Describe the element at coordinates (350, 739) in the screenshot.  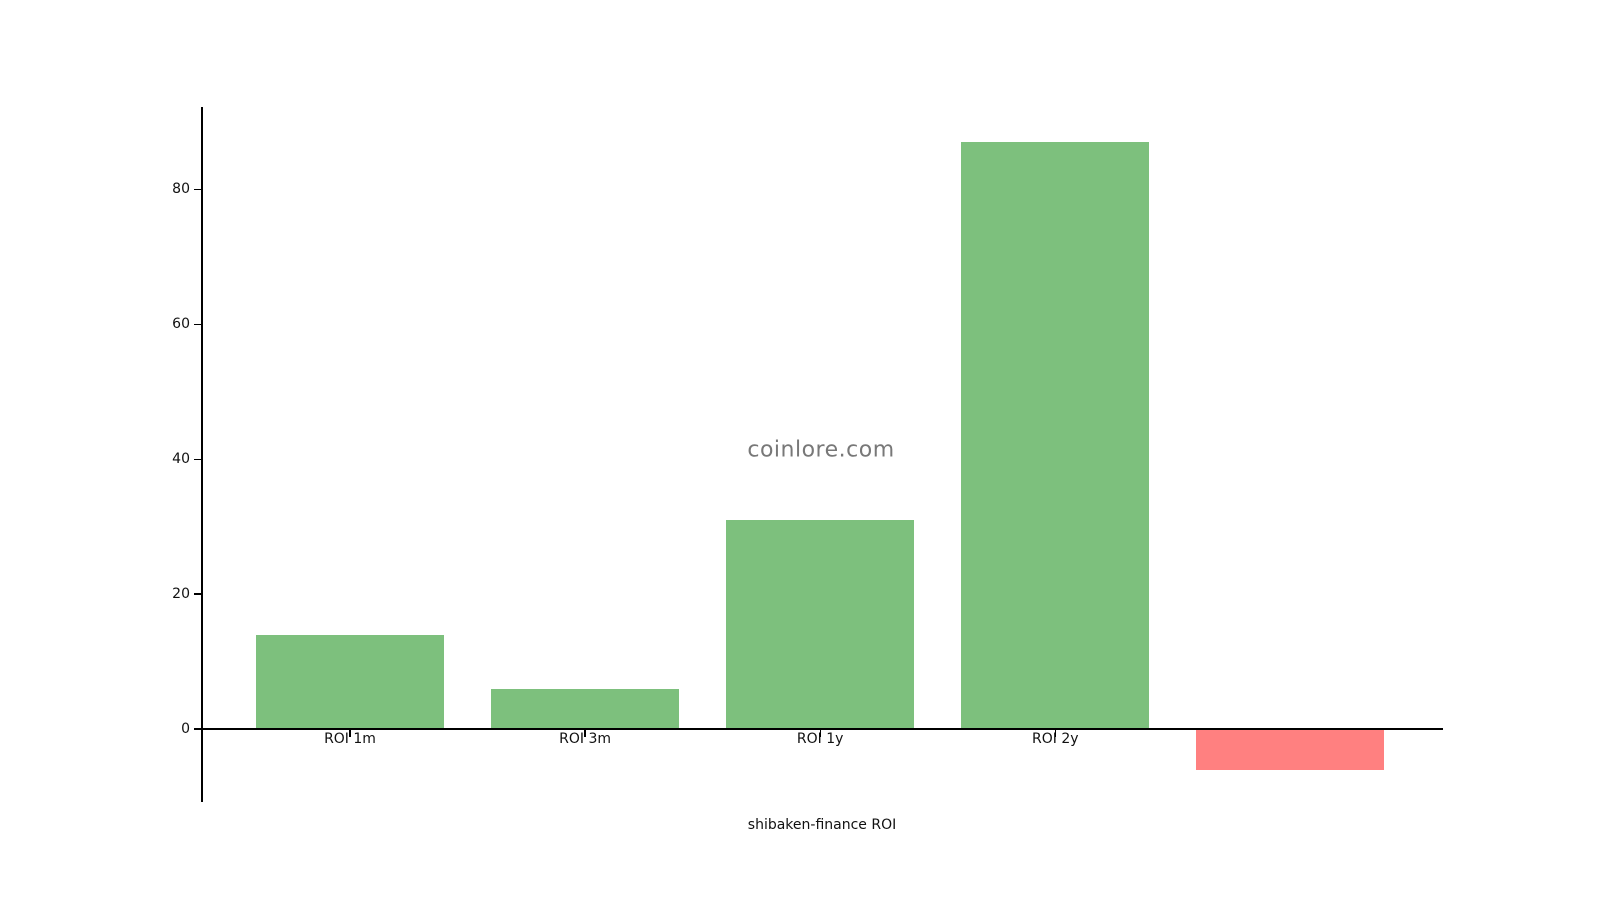
I see `x-tick-label: ROI 1m` at that location.